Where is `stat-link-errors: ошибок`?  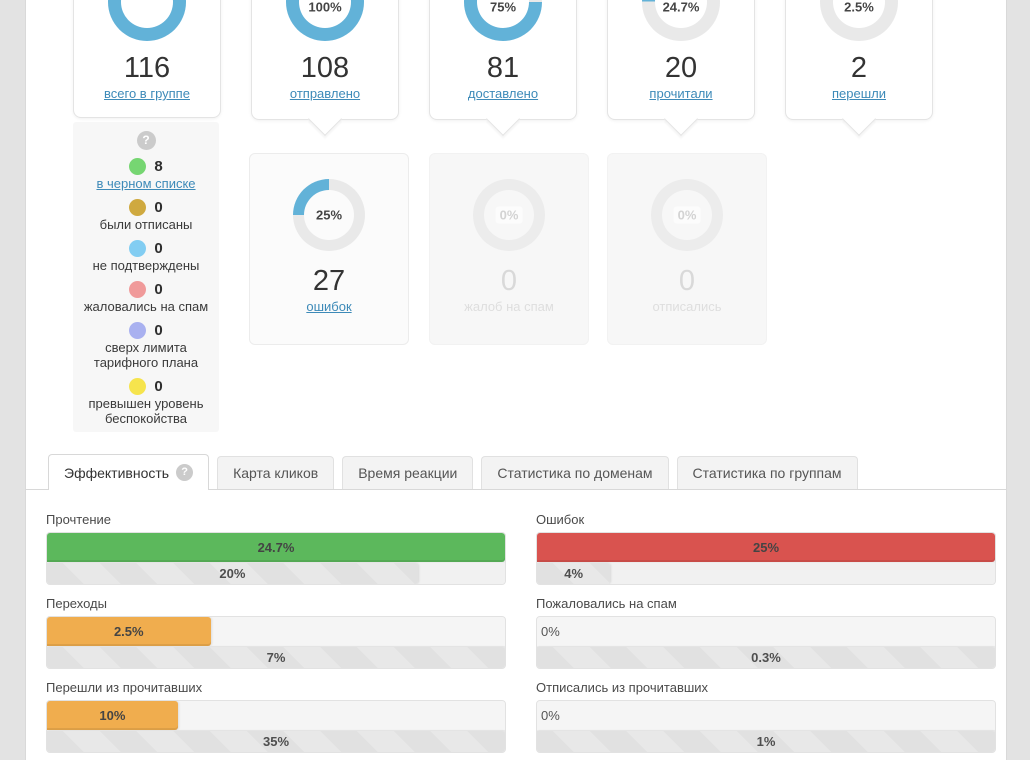 stat-link-errors: ошибок is located at coordinates (329, 306).